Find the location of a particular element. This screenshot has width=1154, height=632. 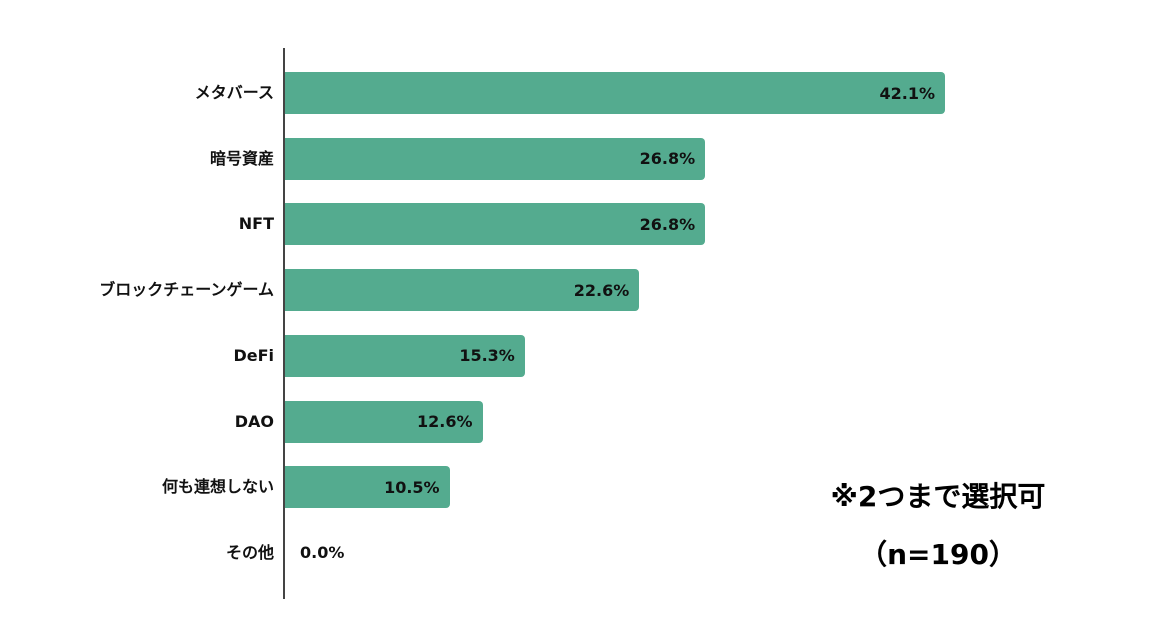

chart-row: DAO 12.6% is located at coordinates (577, 421).